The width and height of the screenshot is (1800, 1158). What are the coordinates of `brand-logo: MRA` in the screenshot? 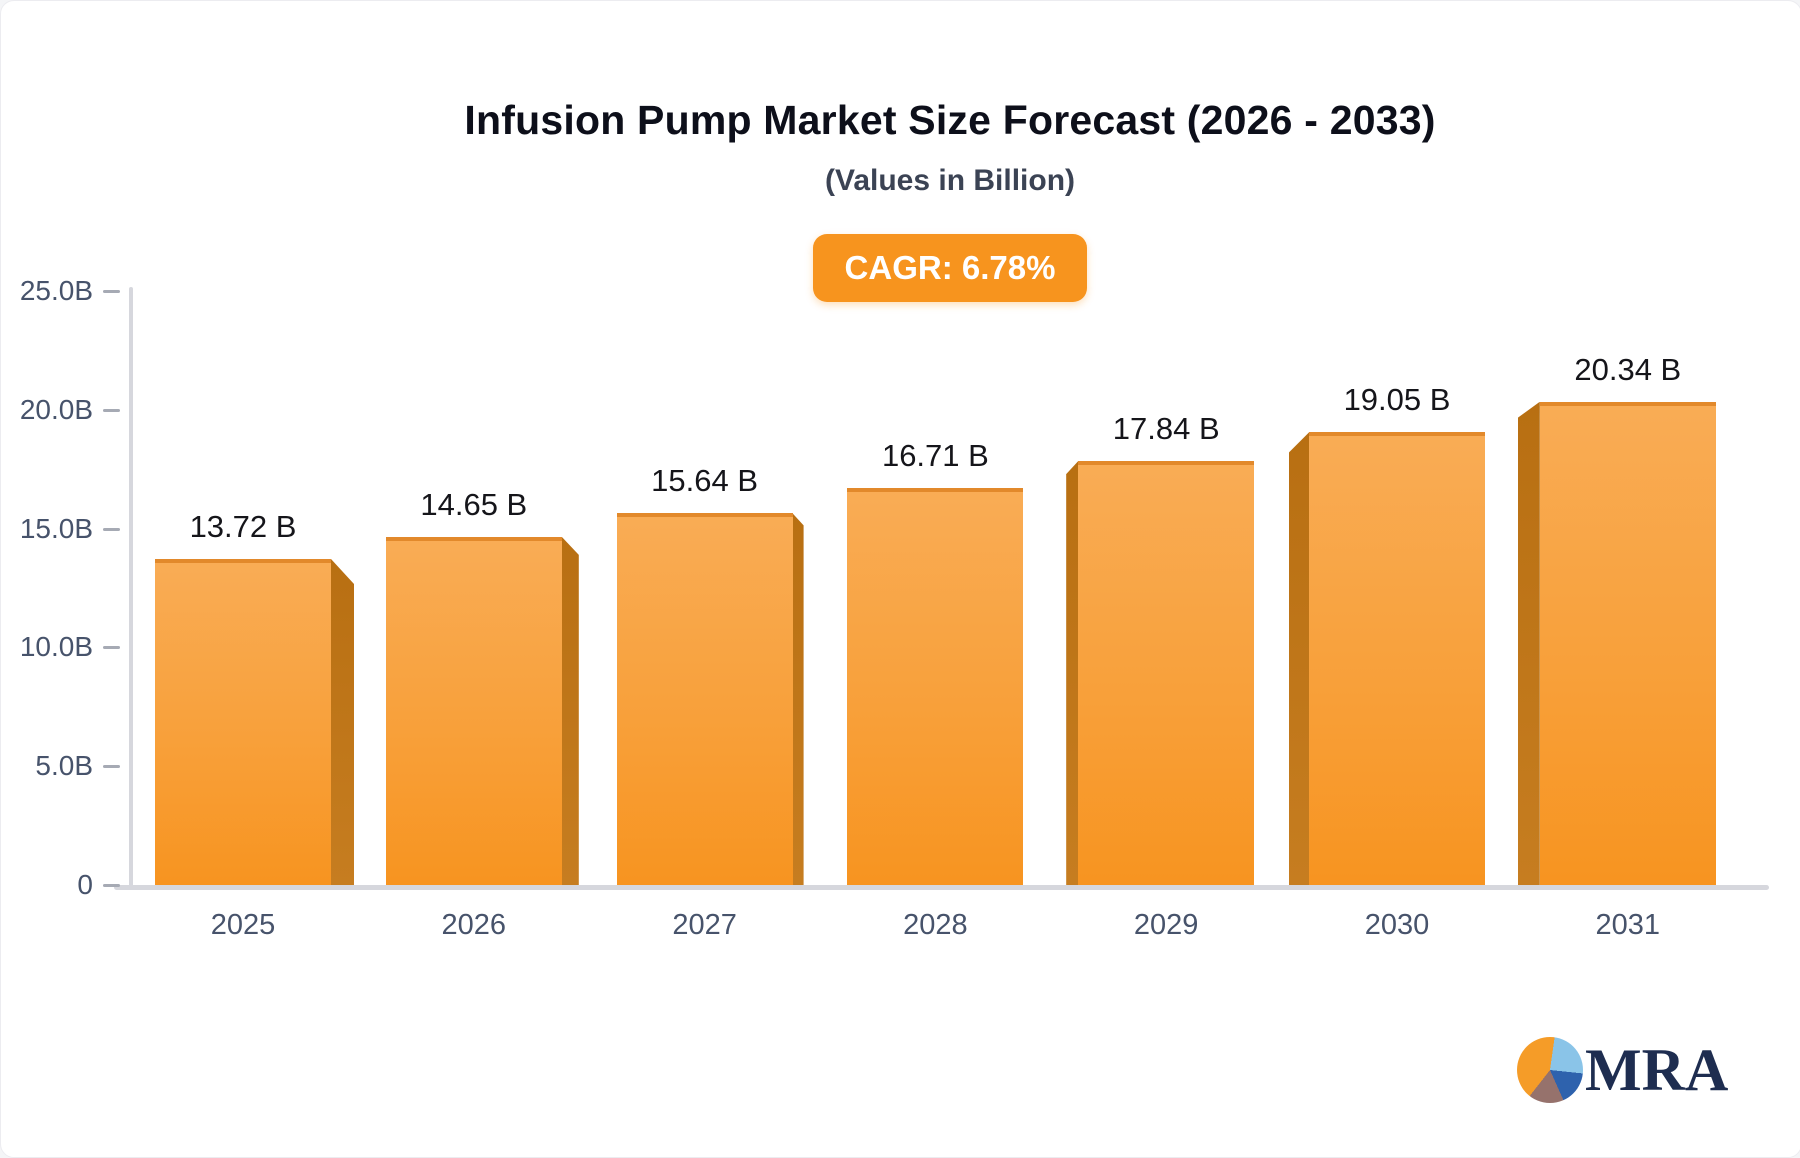 It's located at (1622, 1070).